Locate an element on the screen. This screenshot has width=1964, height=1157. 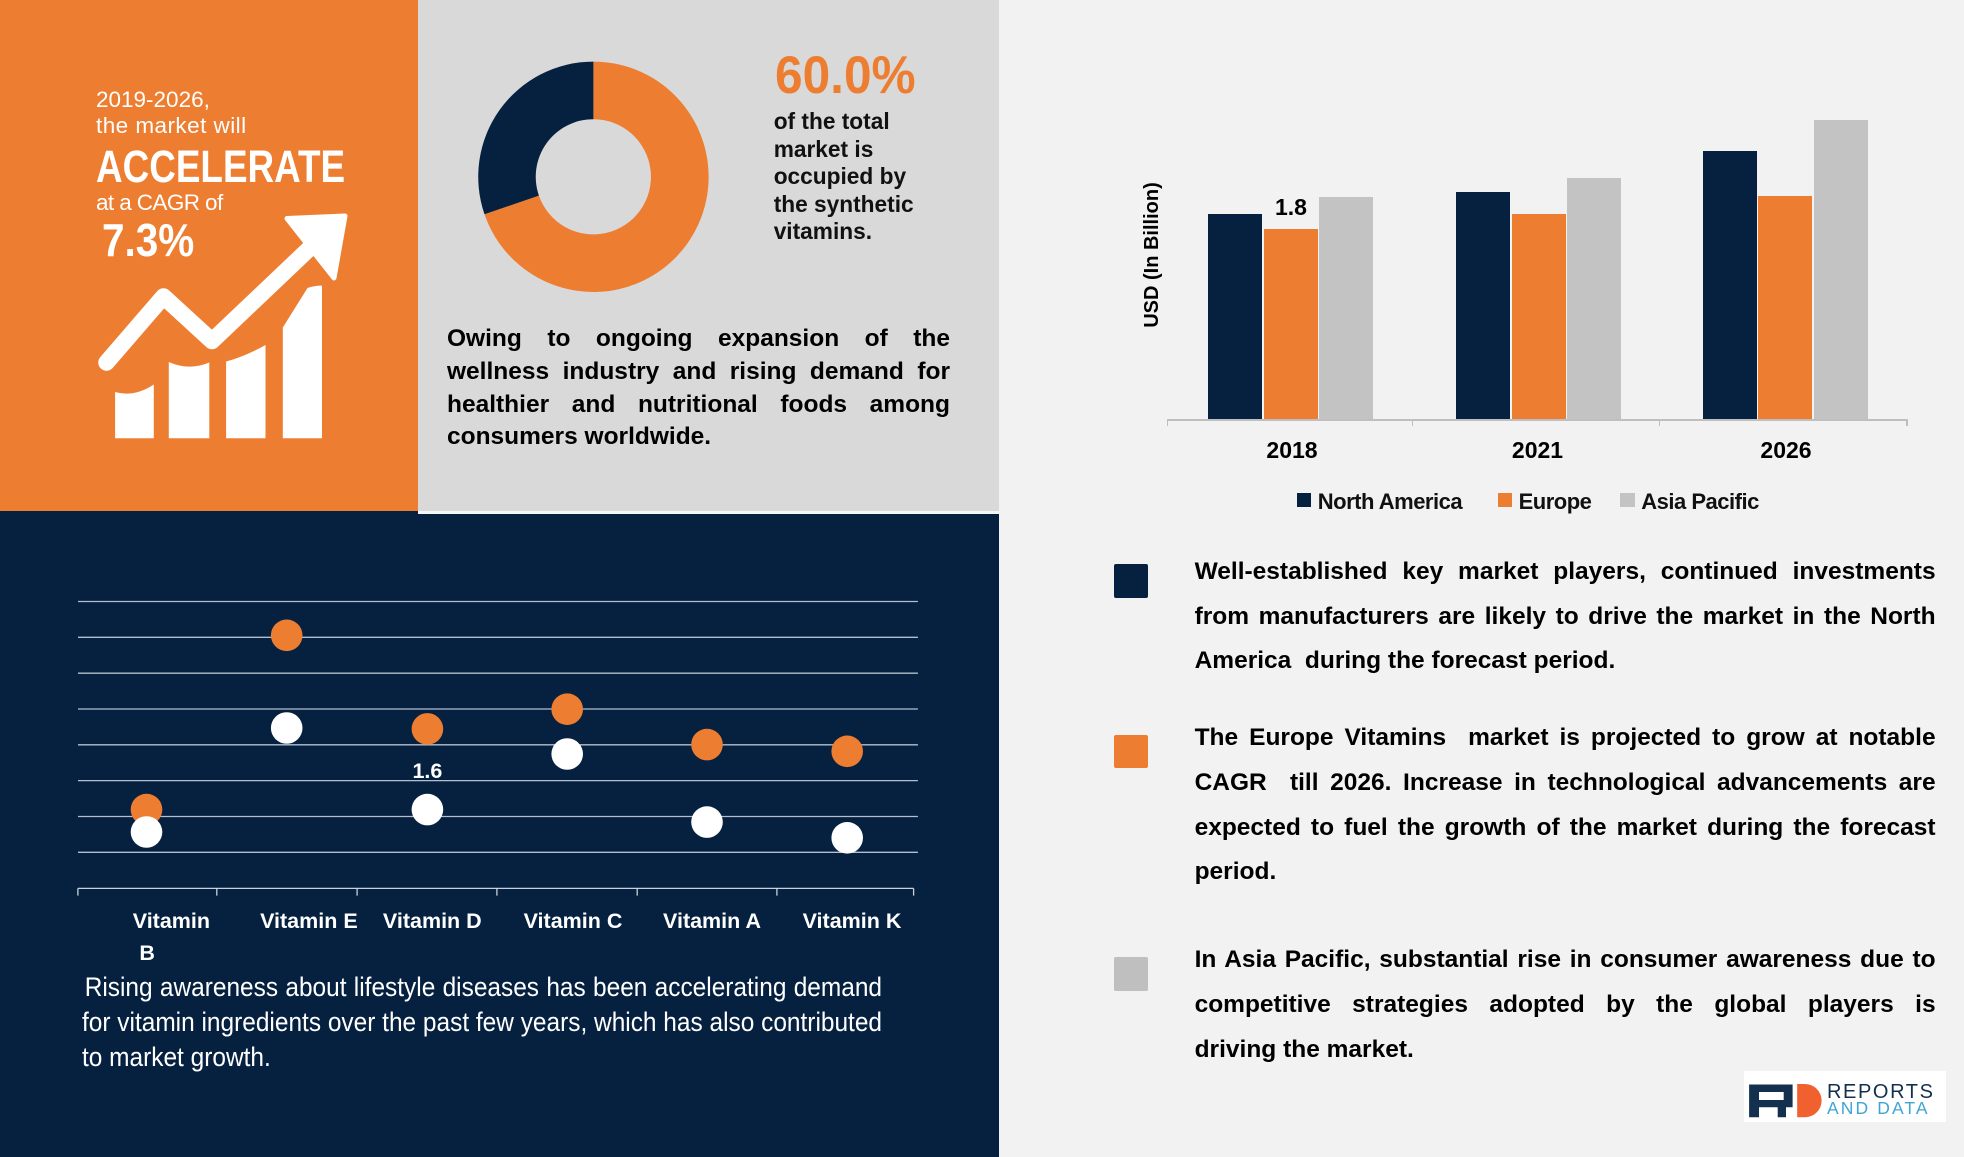
svg-text: AND DATA is located at coordinates (1878, 1108).